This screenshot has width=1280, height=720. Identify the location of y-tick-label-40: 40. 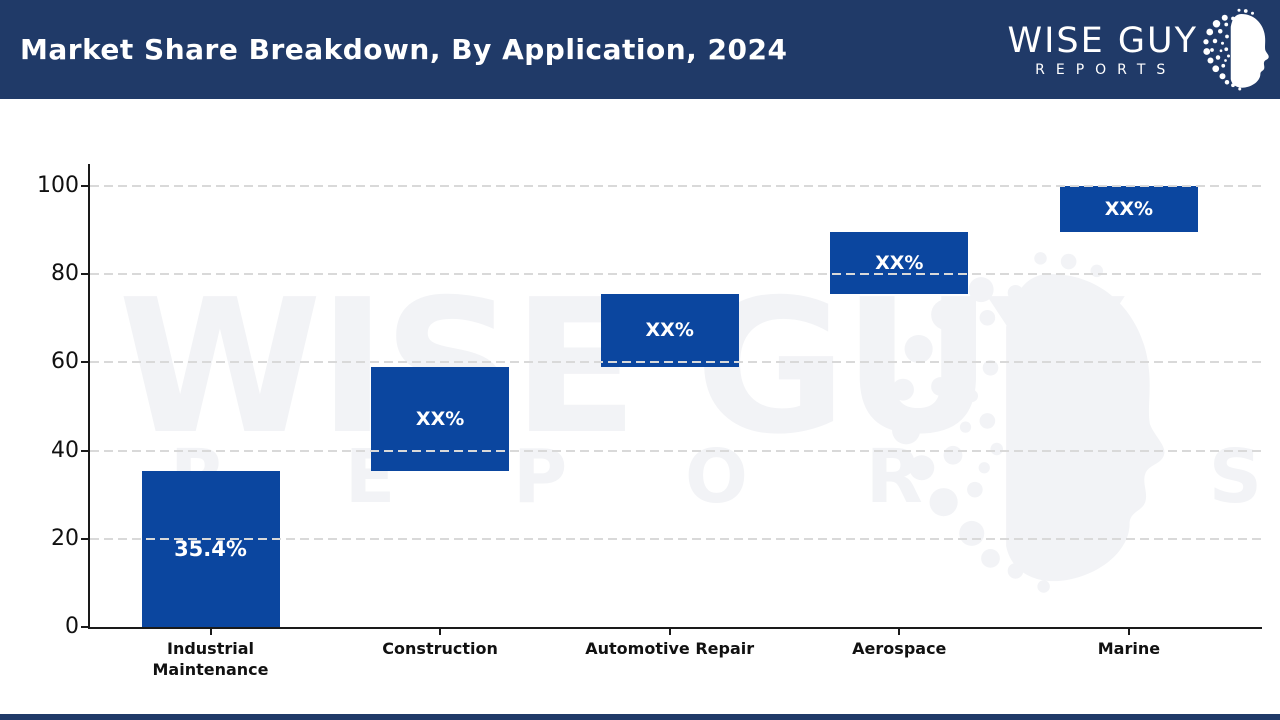
(65, 450).